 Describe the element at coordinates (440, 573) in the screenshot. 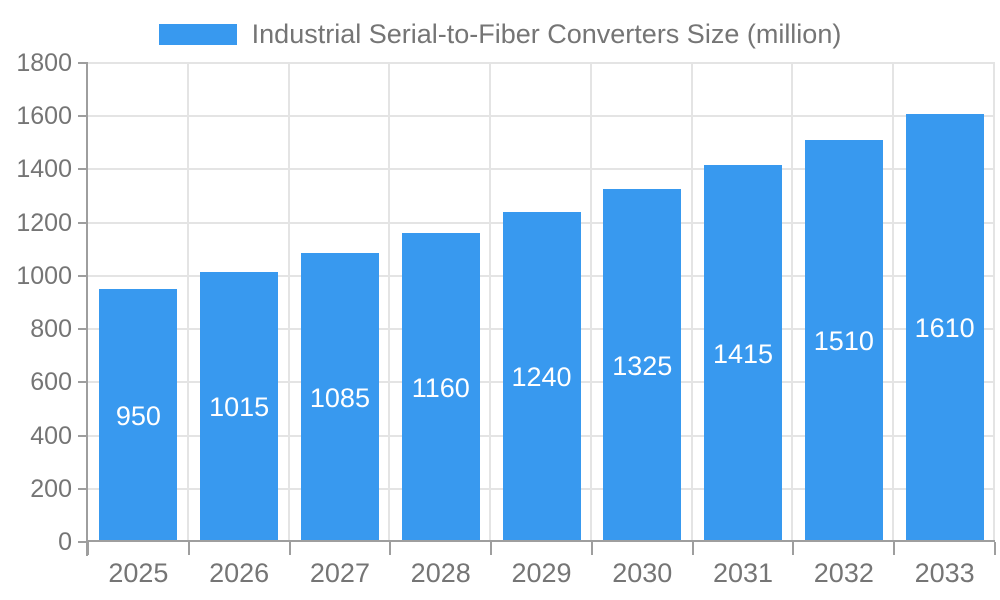

I see `x-tick-label: 2028` at that location.